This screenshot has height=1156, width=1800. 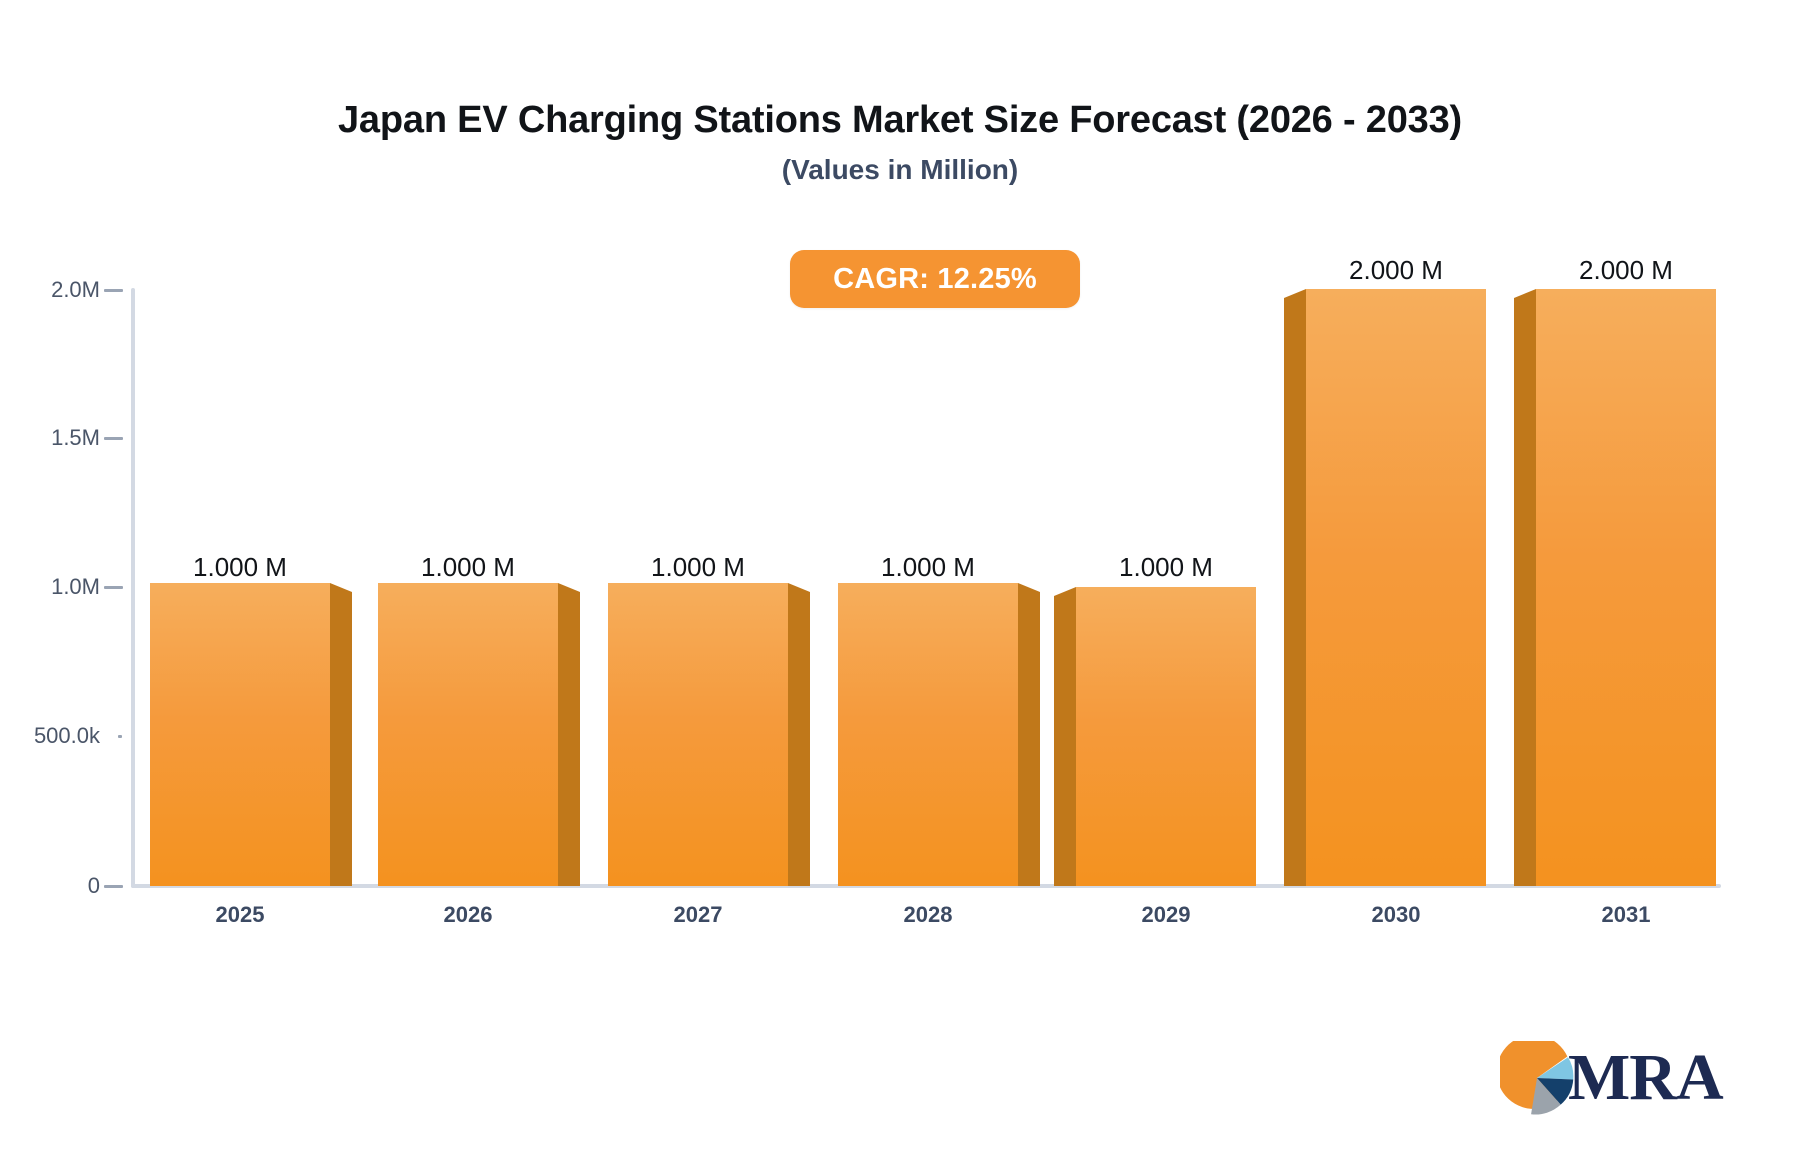 What do you see at coordinates (75, 289) in the screenshot?
I see `y-axis-label-2: 2.0M` at bounding box center [75, 289].